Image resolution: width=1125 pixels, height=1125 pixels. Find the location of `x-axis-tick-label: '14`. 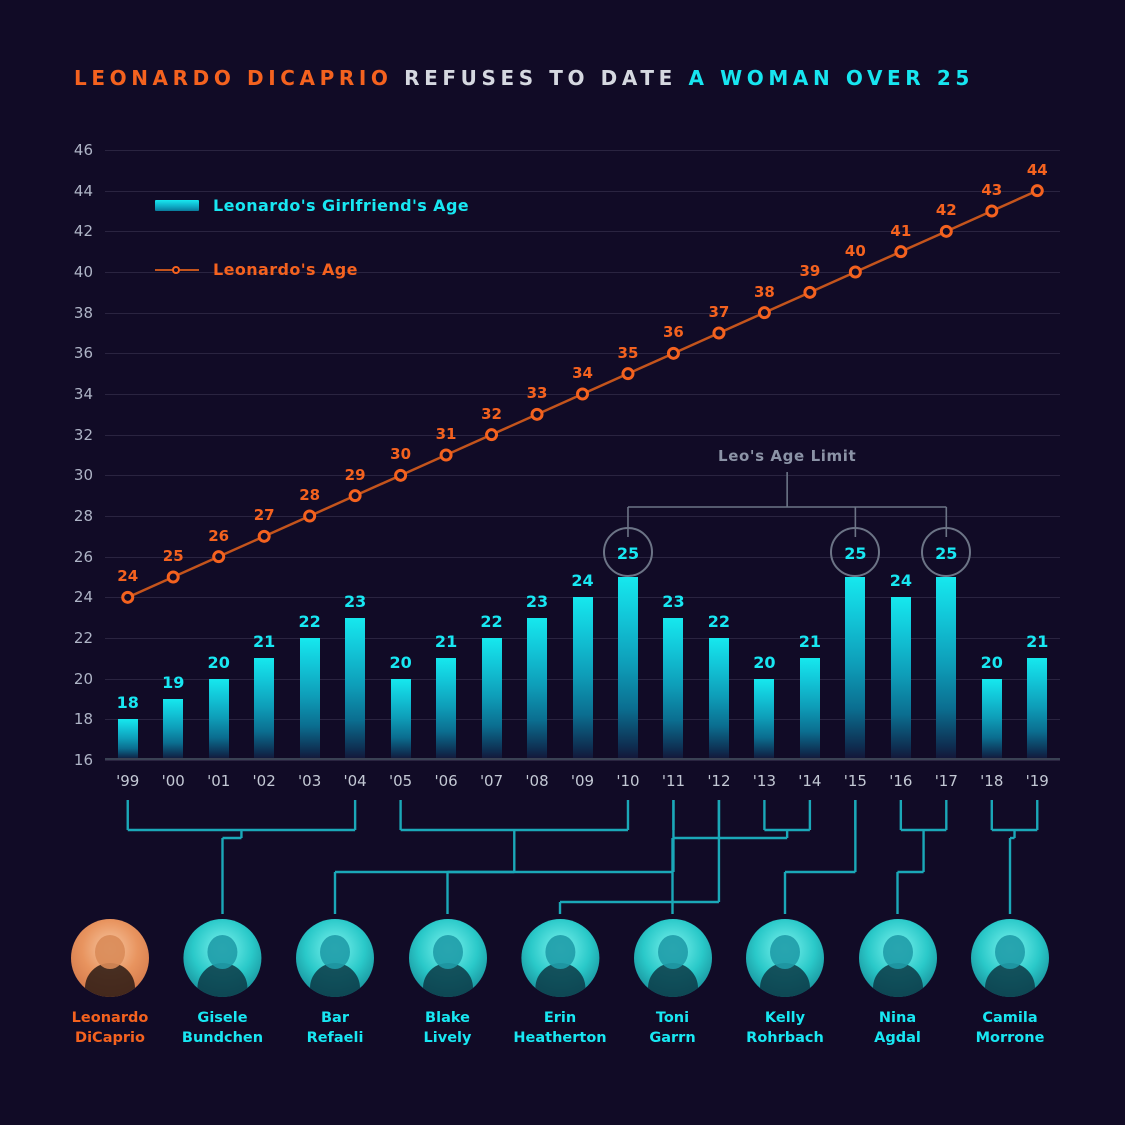

x-axis-tick-label: '14 is located at coordinates (810, 781).